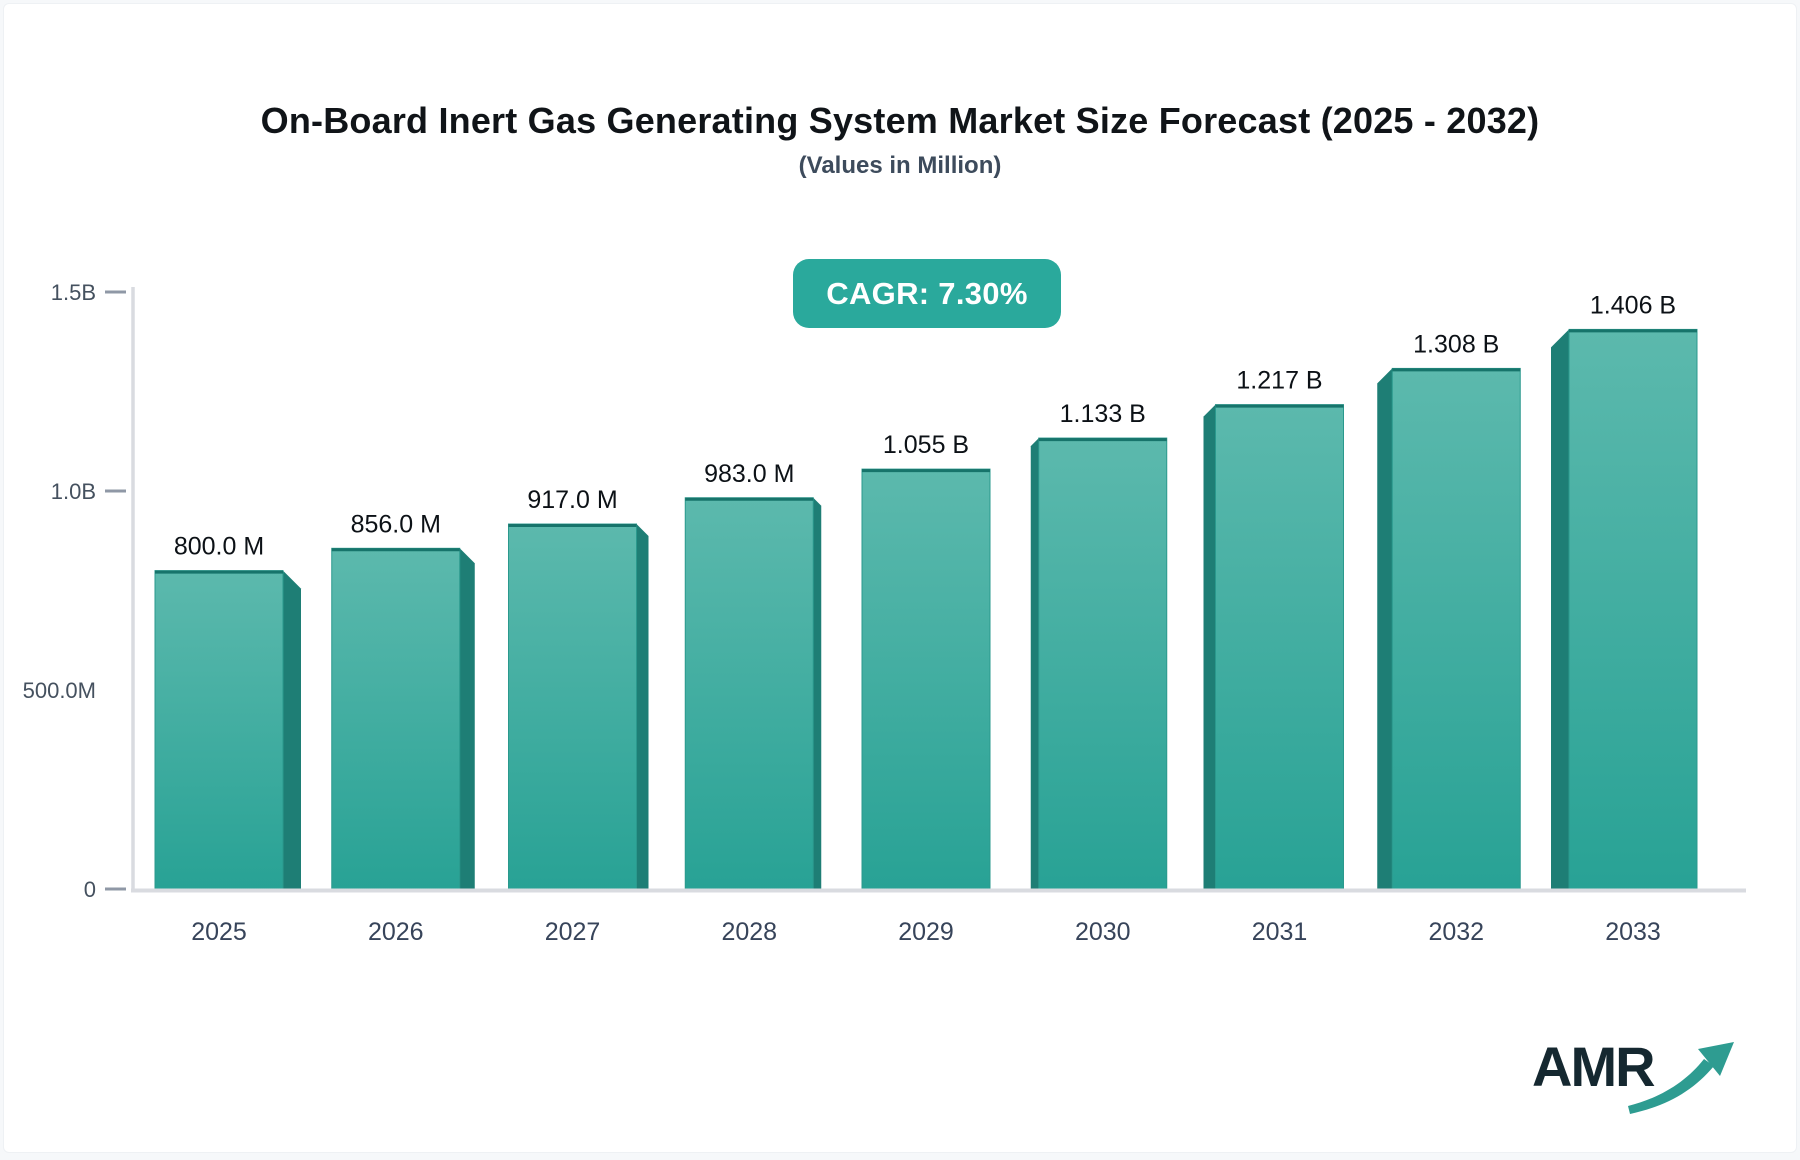  What do you see at coordinates (73, 292) in the screenshot?
I see `y-tick-label: 1.5B` at bounding box center [73, 292].